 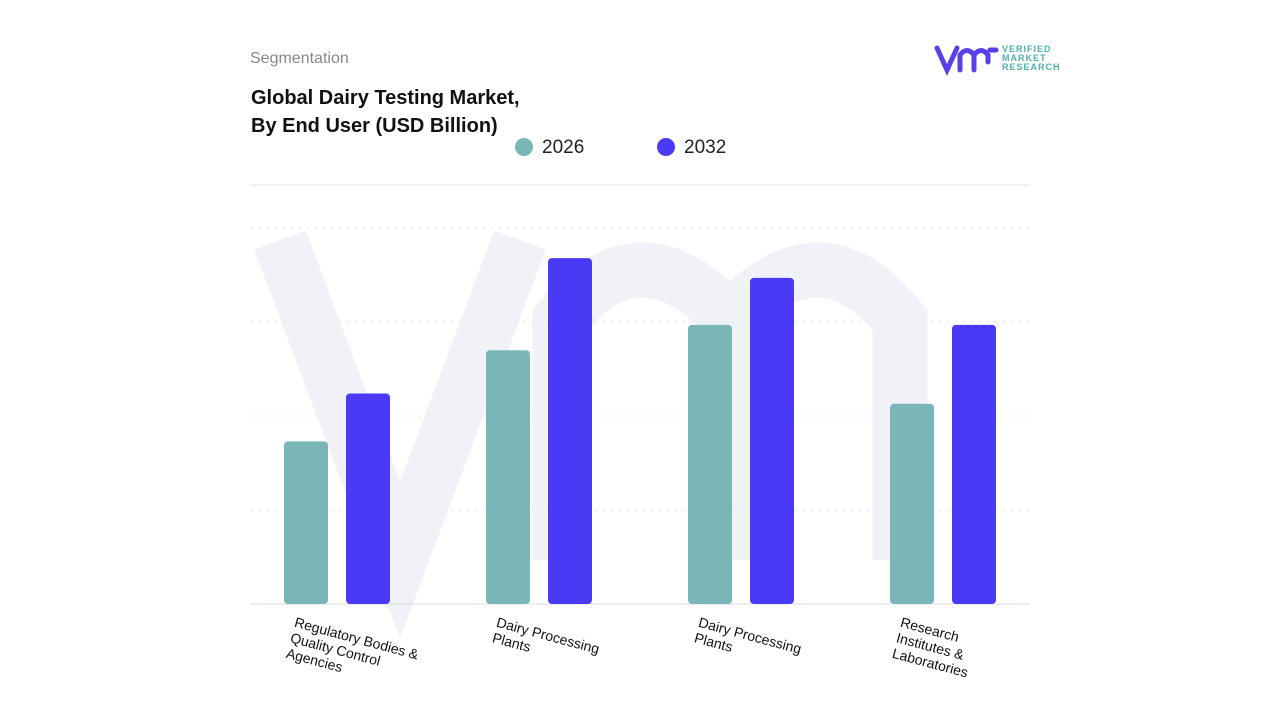 What do you see at coordinates (705, 147) in the screenshot?
I see `legend-label: 2032` at bounding box center [705, 147].